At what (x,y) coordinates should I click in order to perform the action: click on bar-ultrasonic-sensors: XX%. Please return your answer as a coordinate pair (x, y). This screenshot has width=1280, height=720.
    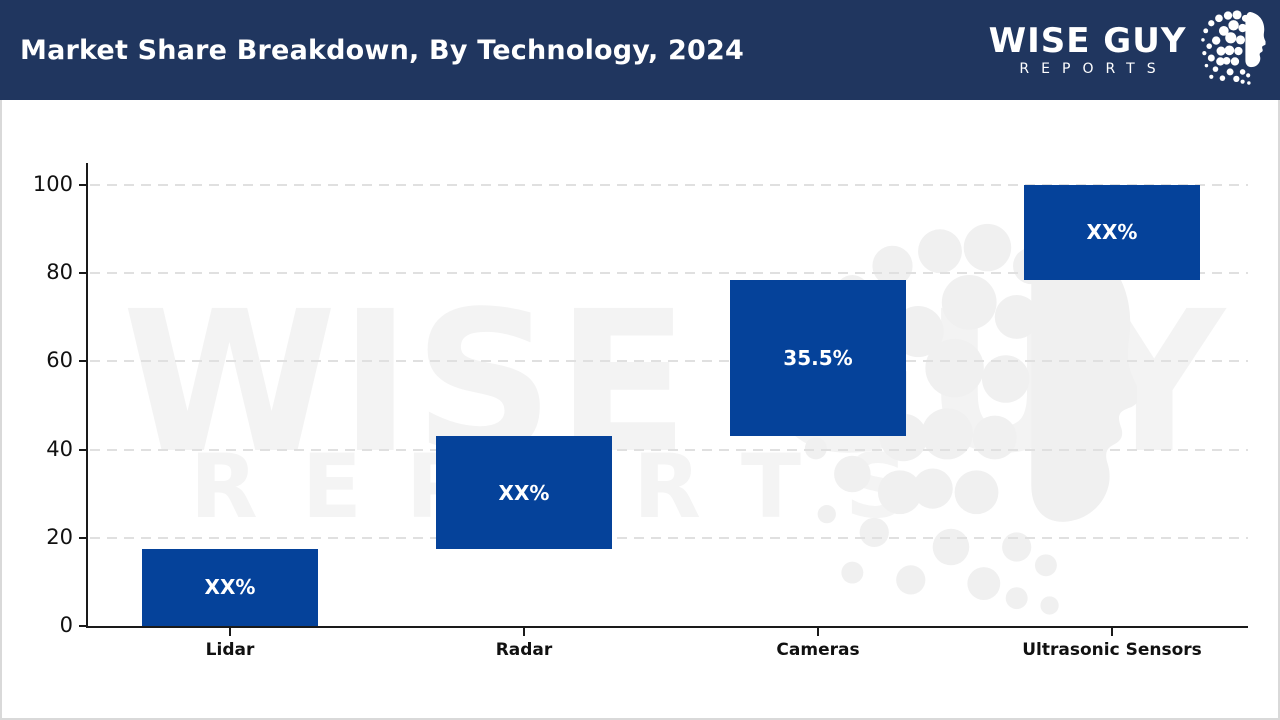
    Looking at the image, I should click on (1112, 232).